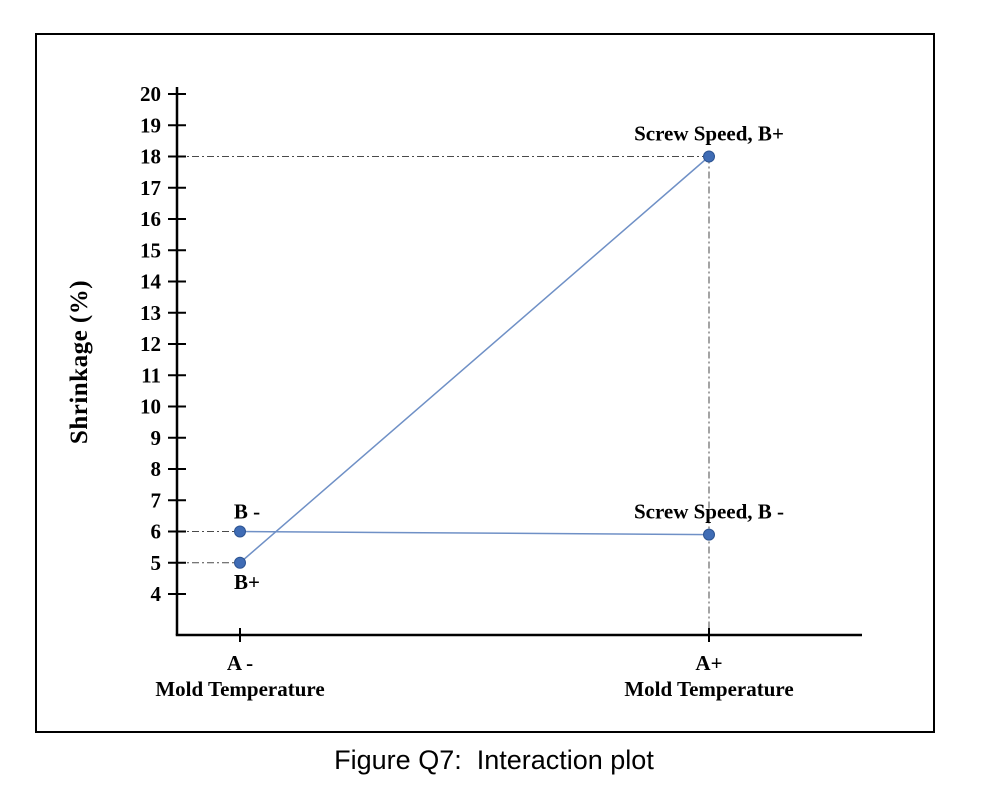 This screenshot has width=988, height=798. What do you see at coordinates (150, 250) in the screenshot?
I see `y-tick-label: 15` at bounding box center [150, 250].